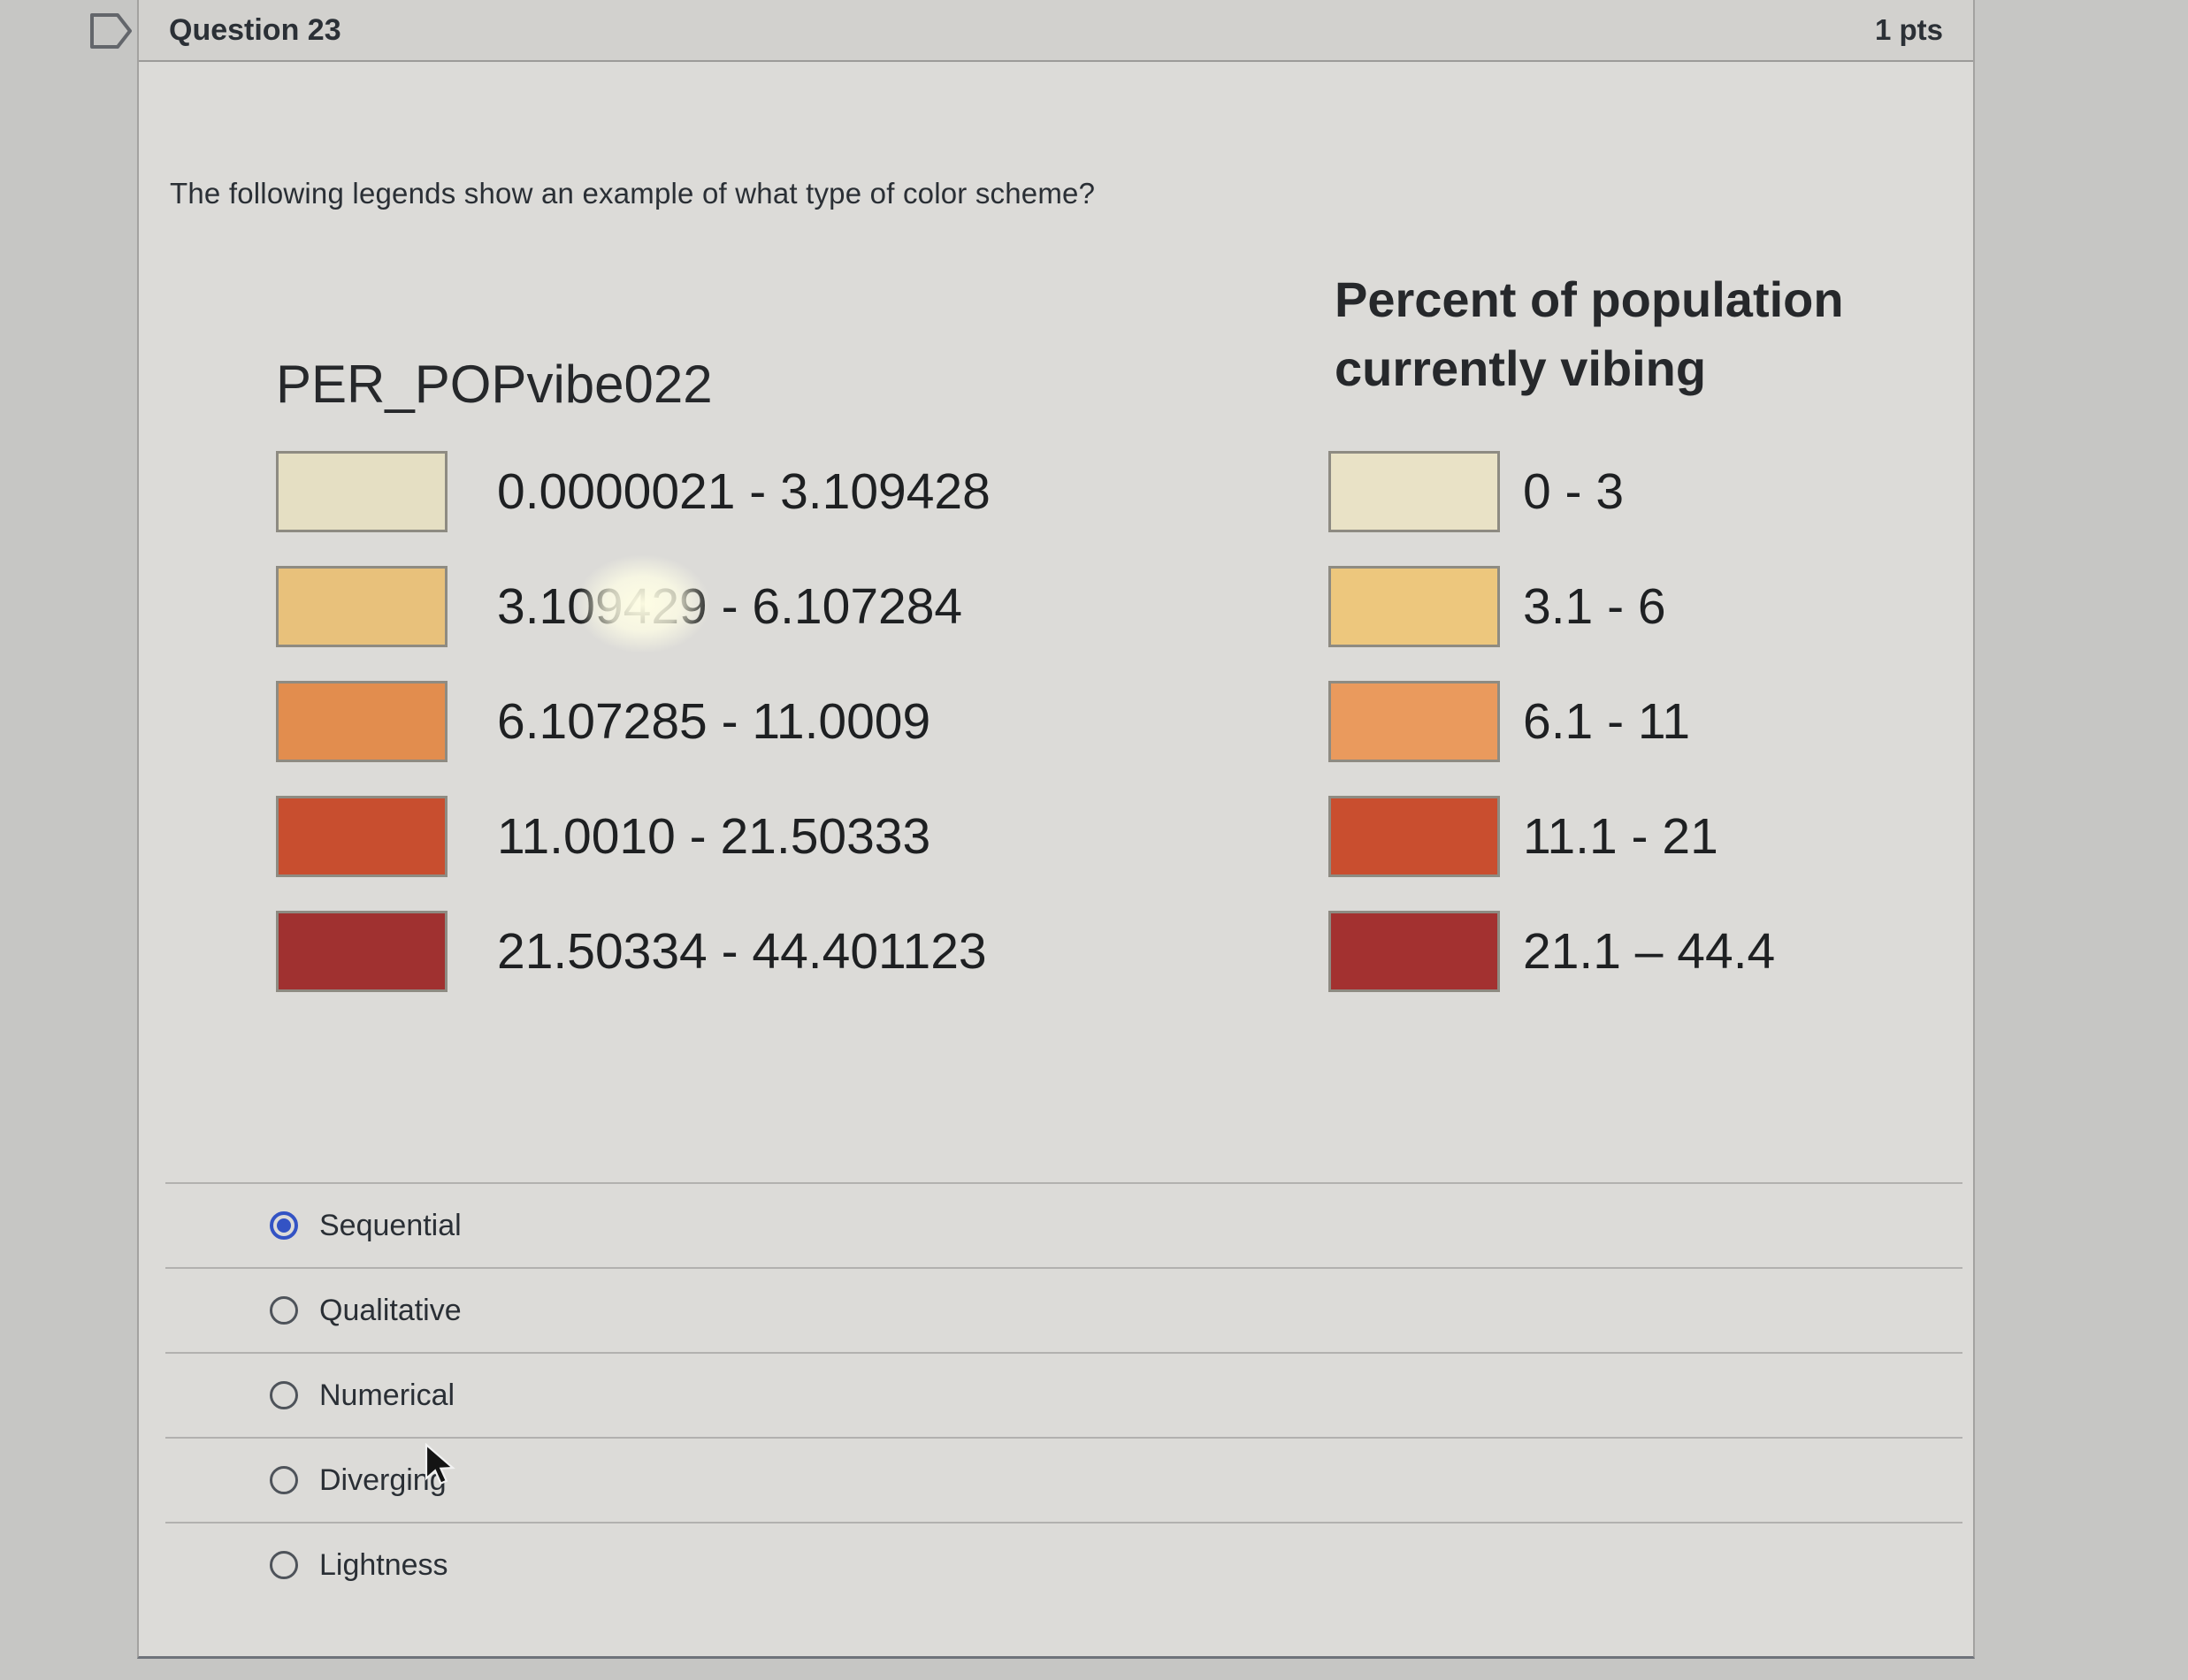 The height and width of the screenshot is (1680, 2188). What do you see at coordinates (1649, 951) in the screenshot?
I see `legend-label: 21.1 – 44.4` at bounding box center [1649, 951].